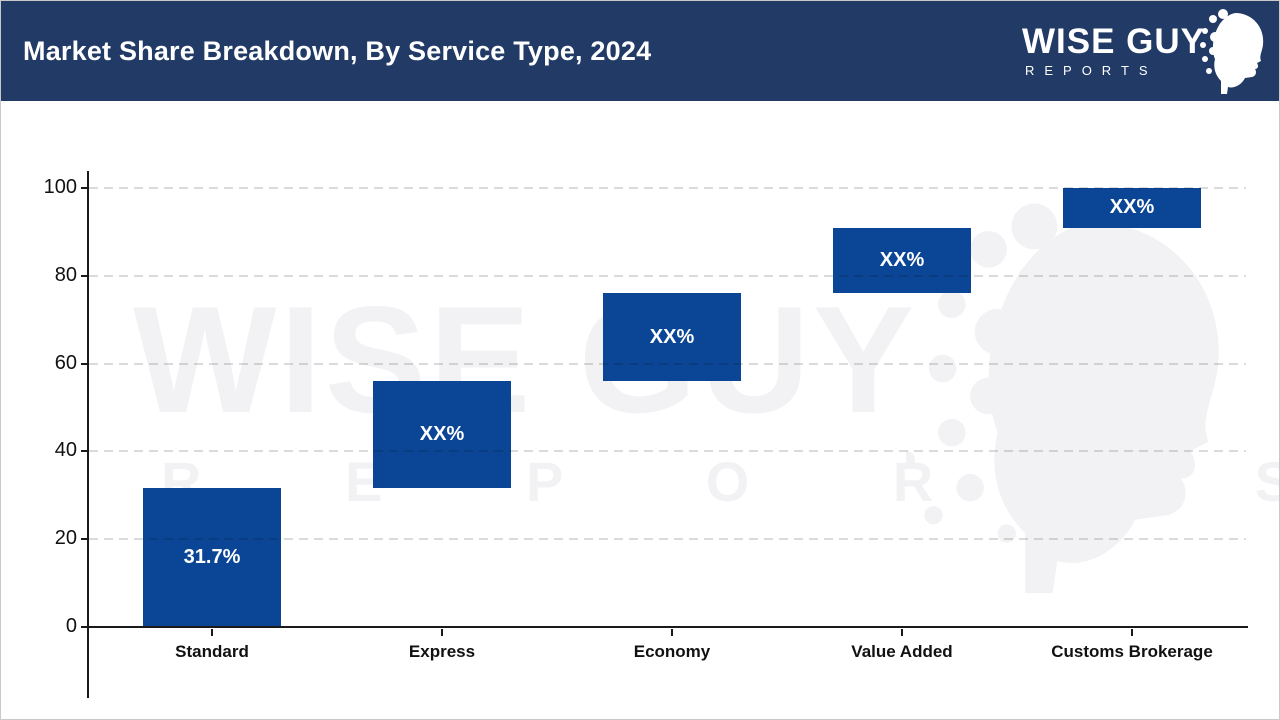 The height and width of the screenshot is (720, 1280). Describe the element at coordinates (902, 651) in the screenshot. I see `x-category-label: Value Added` at that location.